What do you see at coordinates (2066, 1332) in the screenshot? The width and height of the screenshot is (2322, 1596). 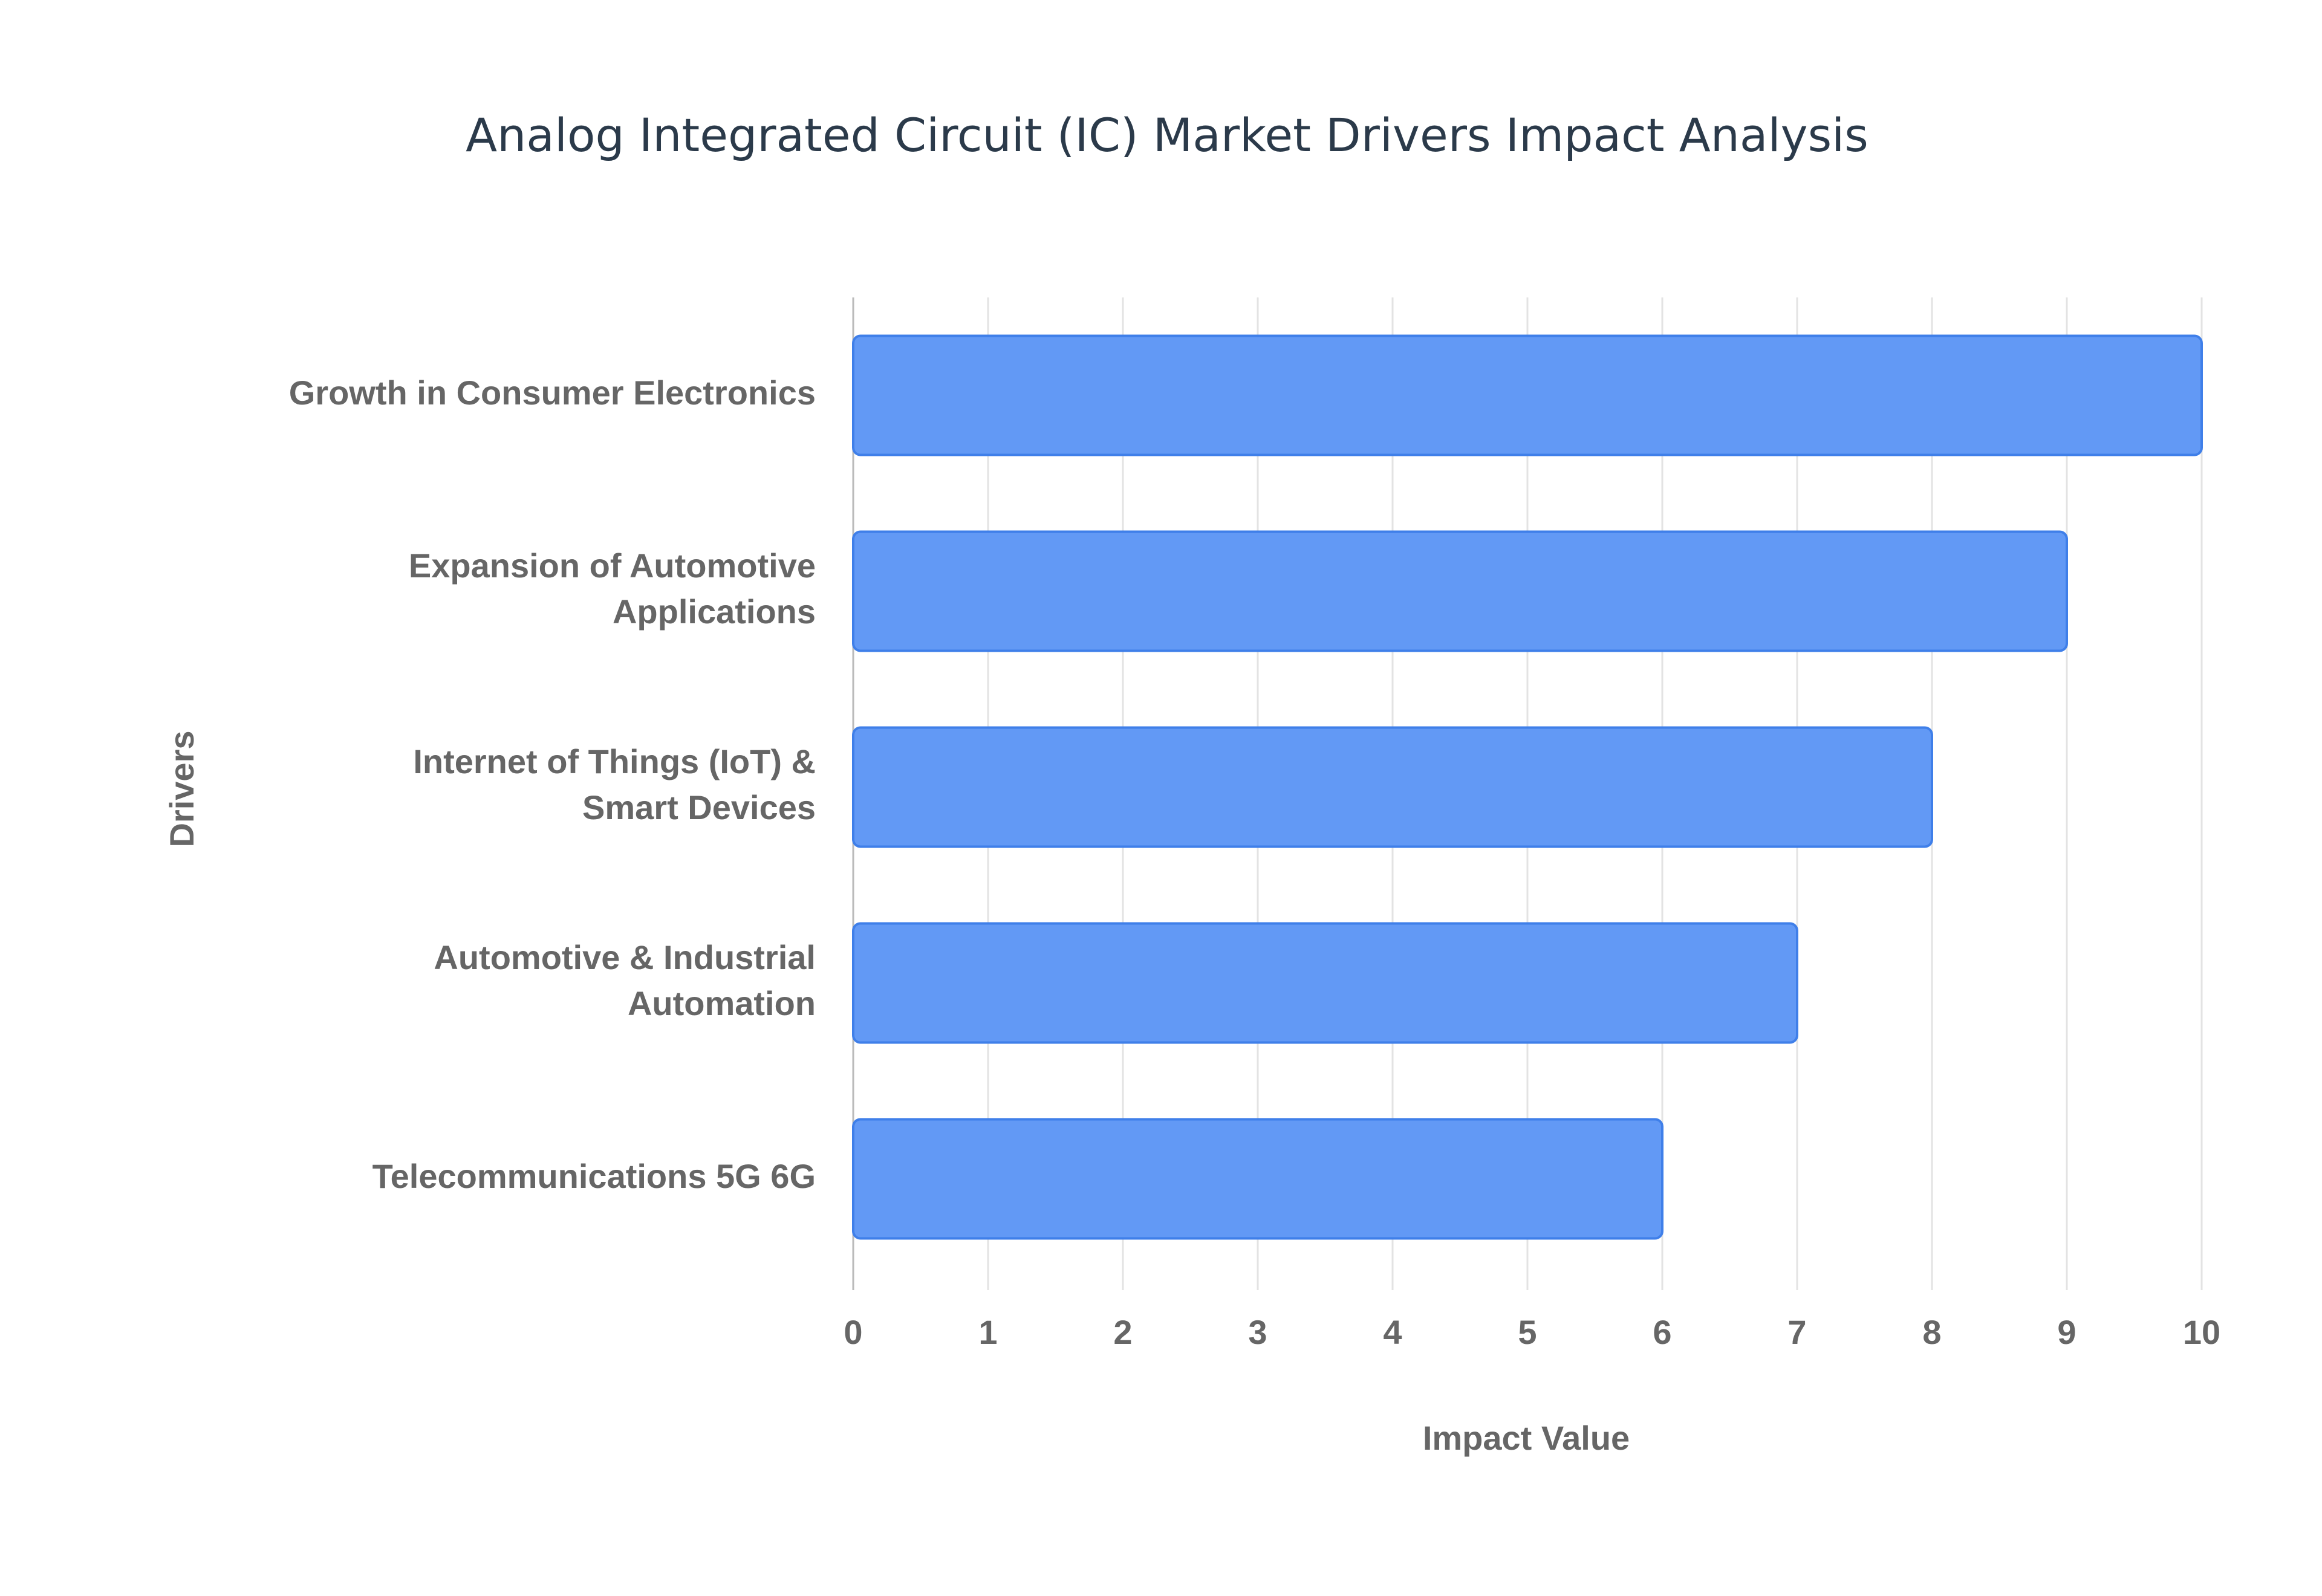 I see `x-tick-label: 9` at bounding box center [2066, 1332].